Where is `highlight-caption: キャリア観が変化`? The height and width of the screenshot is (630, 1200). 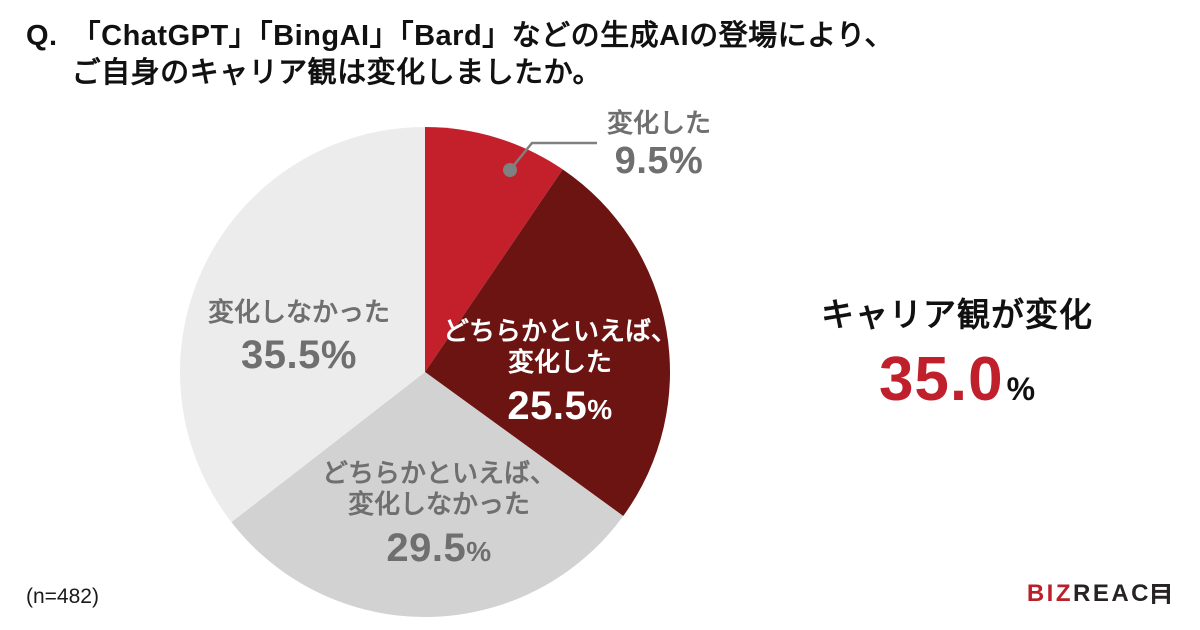 highlight-caption: キャリア観が変化 is located at coordinates (957, 314).